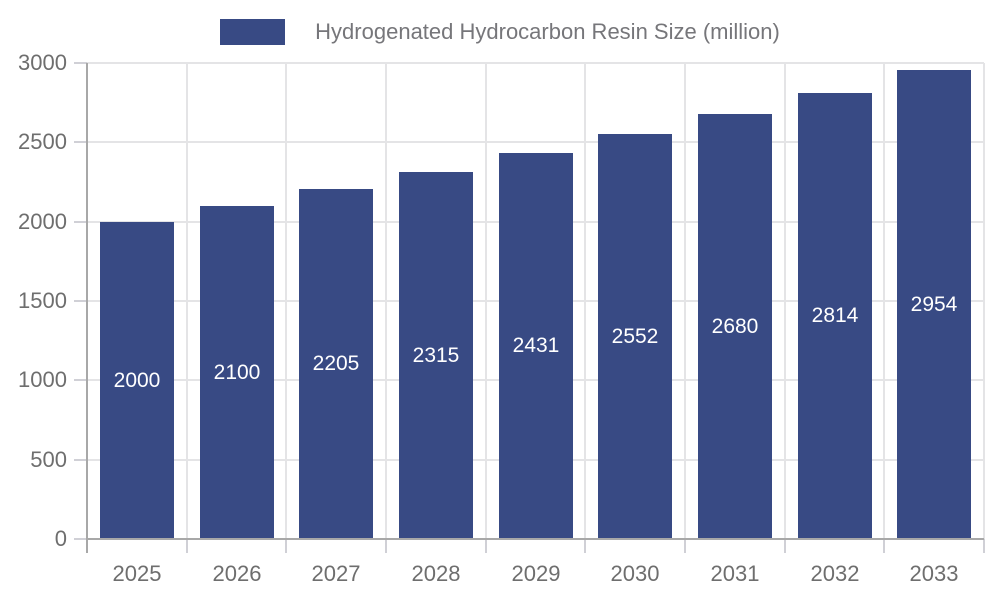 The image size is (1000, 600). I want to click on y-axis-tick-label: 1500, so click(42, 300).